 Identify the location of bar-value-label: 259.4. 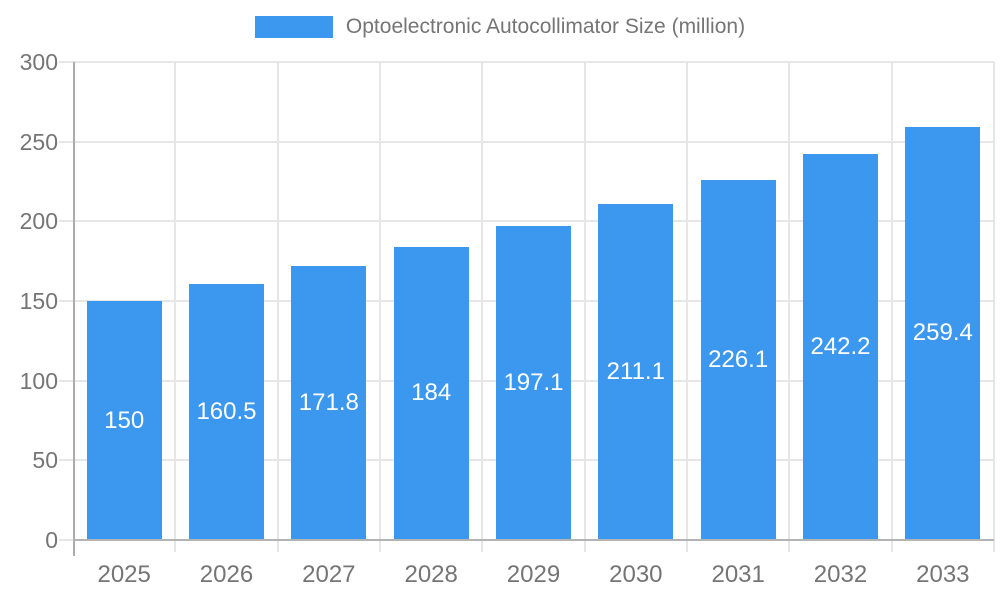
(942, 333).